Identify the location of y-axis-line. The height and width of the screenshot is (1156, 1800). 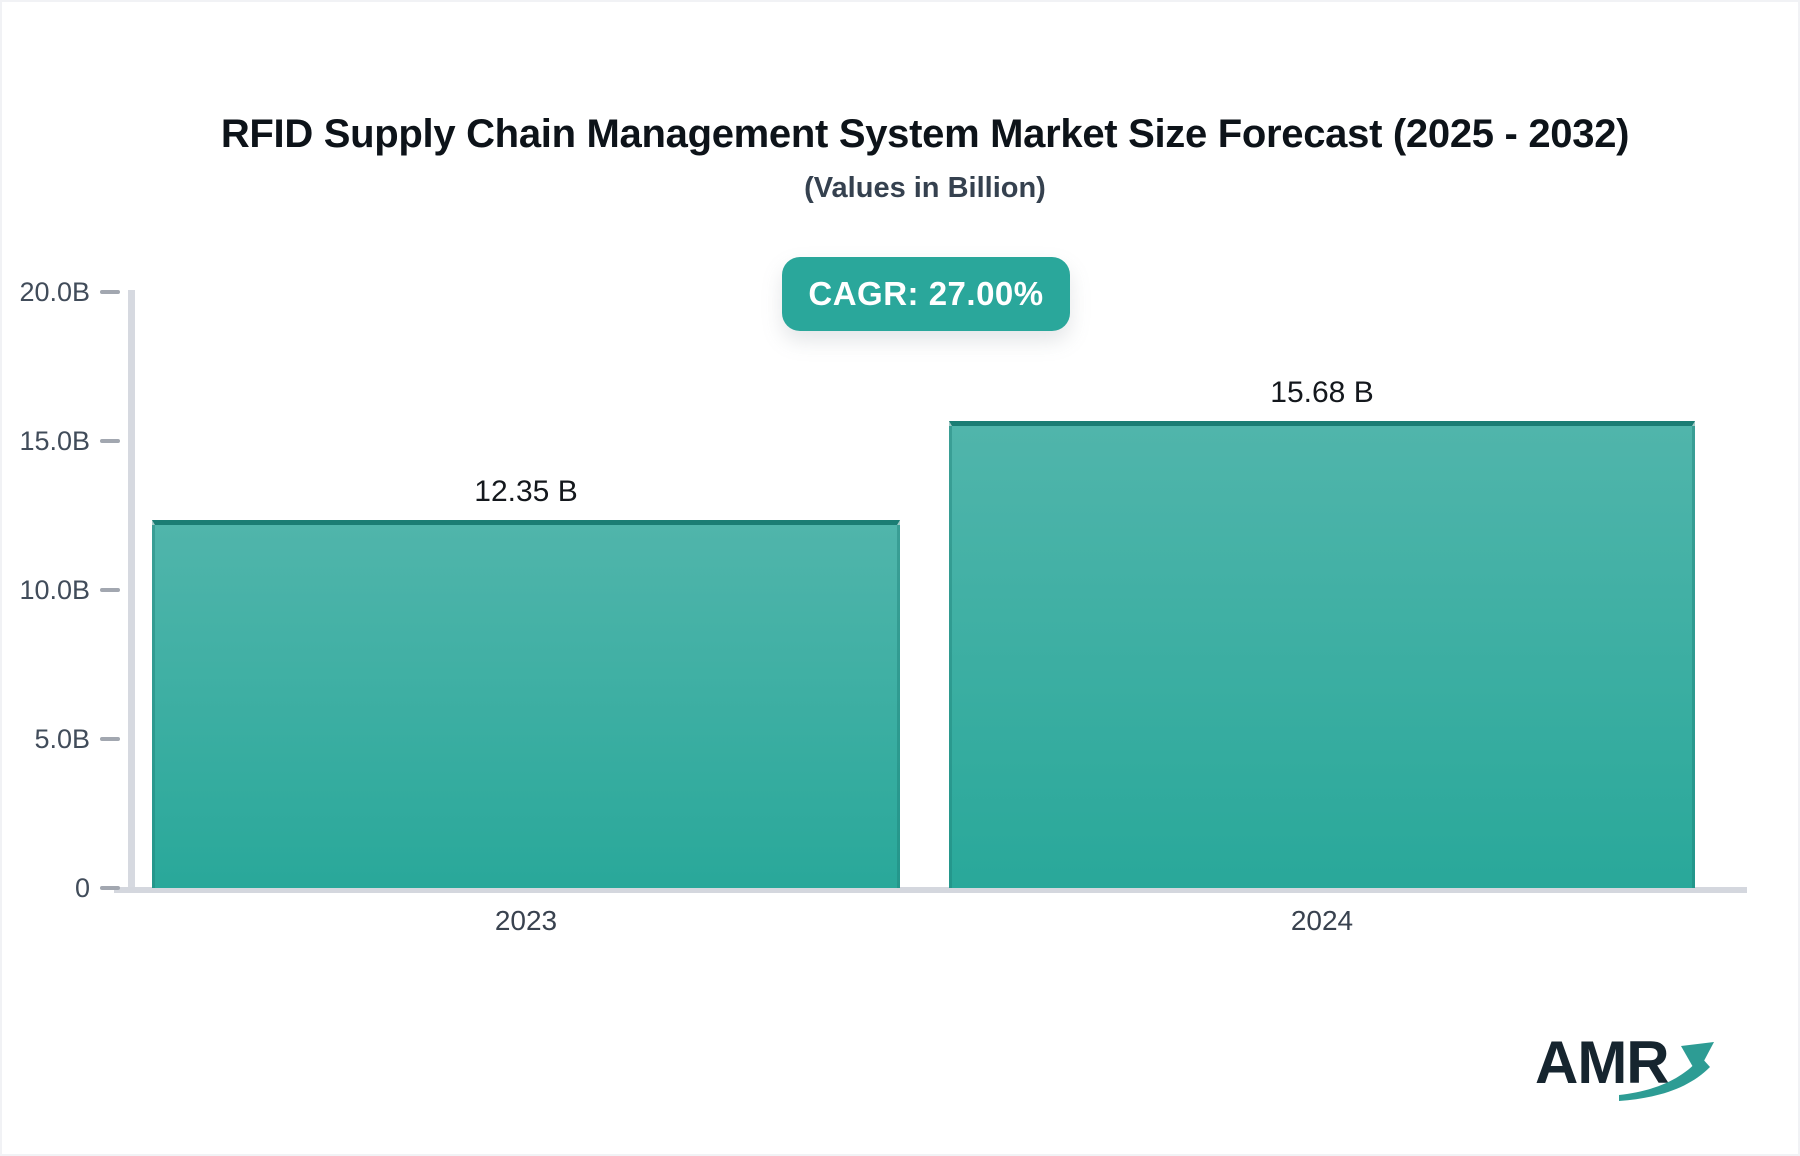
(131, 591).